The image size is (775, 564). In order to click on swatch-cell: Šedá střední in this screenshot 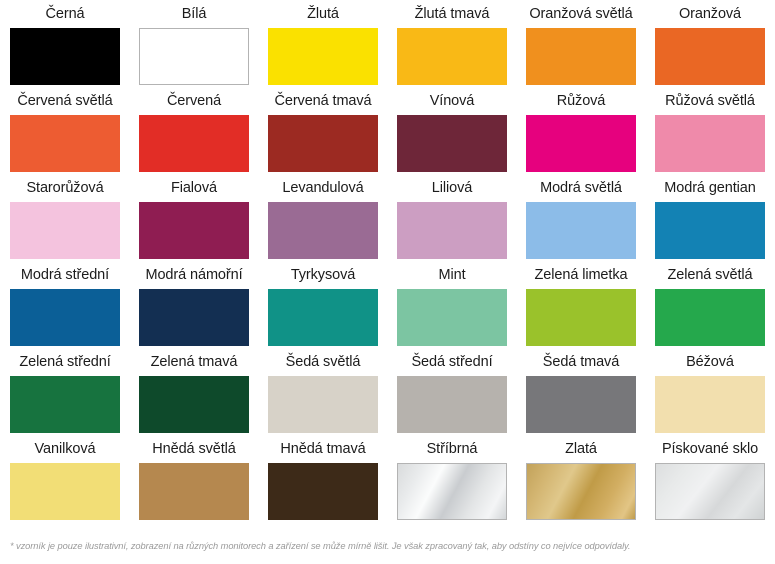, I will do `click(456, 391)`.